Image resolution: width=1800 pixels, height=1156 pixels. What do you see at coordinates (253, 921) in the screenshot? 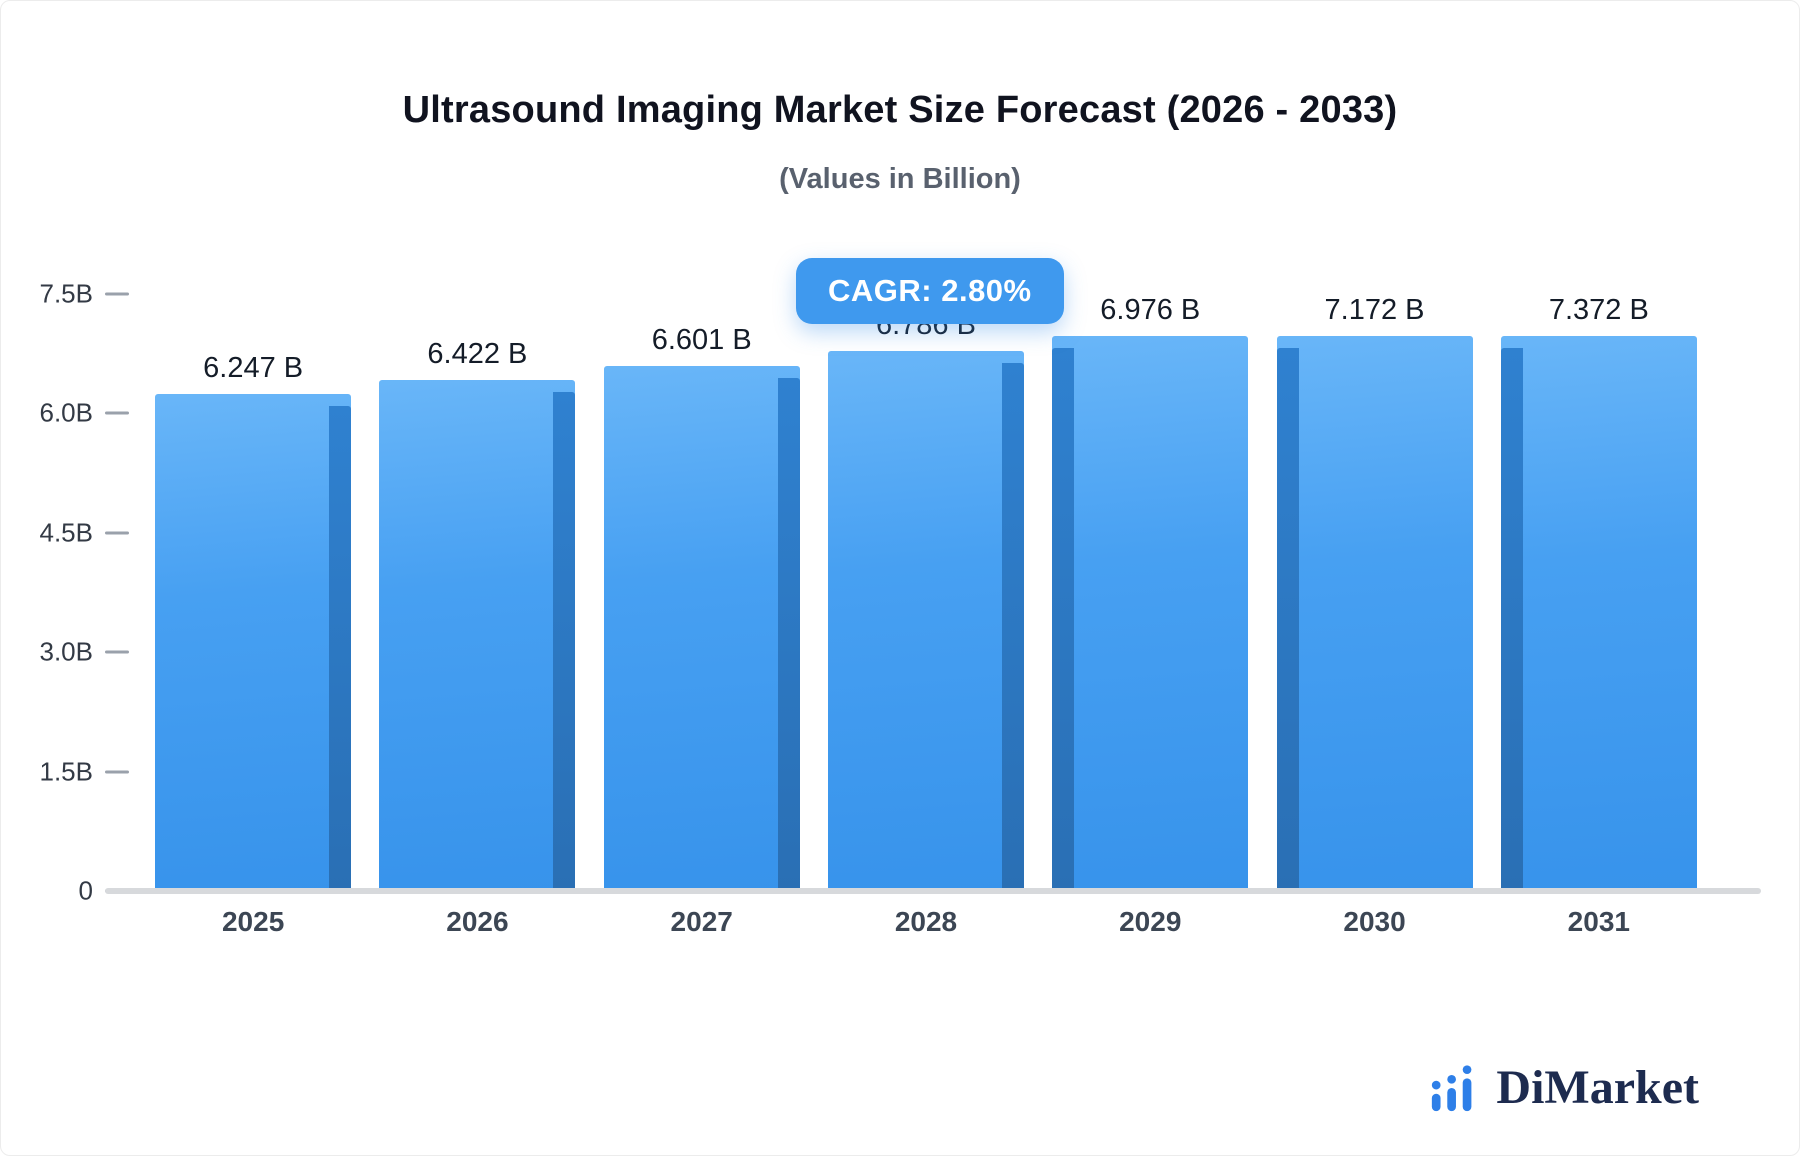
I see `x-axis-label: 2025` at bounding box center [253, 921].